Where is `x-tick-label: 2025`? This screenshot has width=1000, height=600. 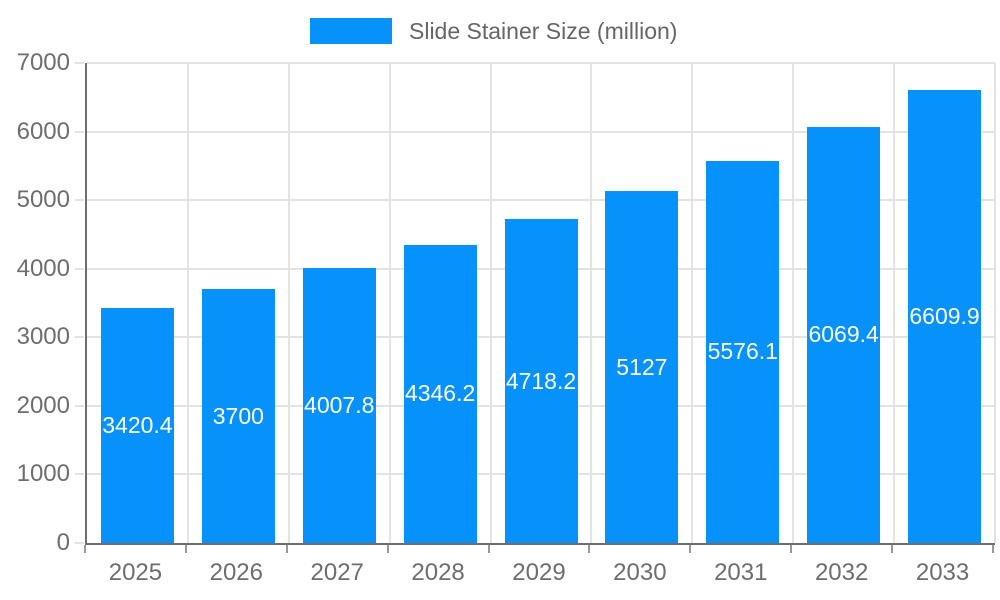
x-tick-label: 2025 is located at coordinates (135, 572).